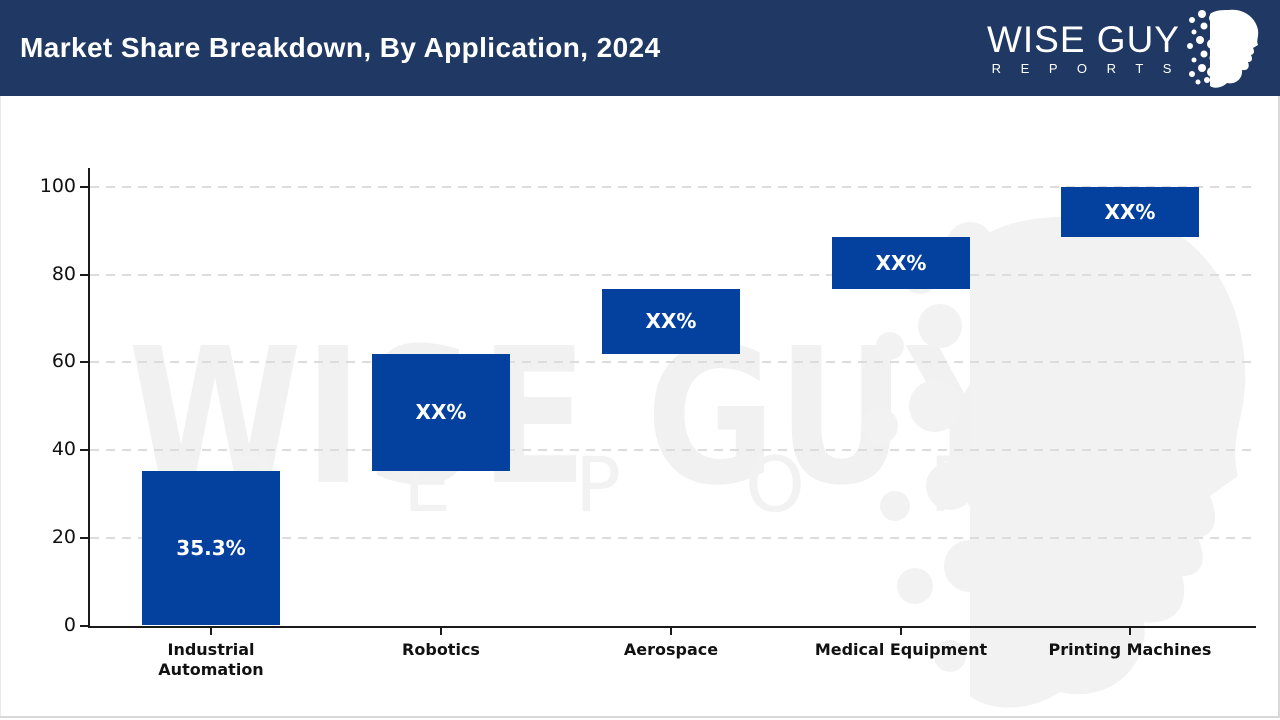 Image resolution: width=1280 pixels, height=720 pixels. I want to click on y-tick-label: 60, so click(63, 361).